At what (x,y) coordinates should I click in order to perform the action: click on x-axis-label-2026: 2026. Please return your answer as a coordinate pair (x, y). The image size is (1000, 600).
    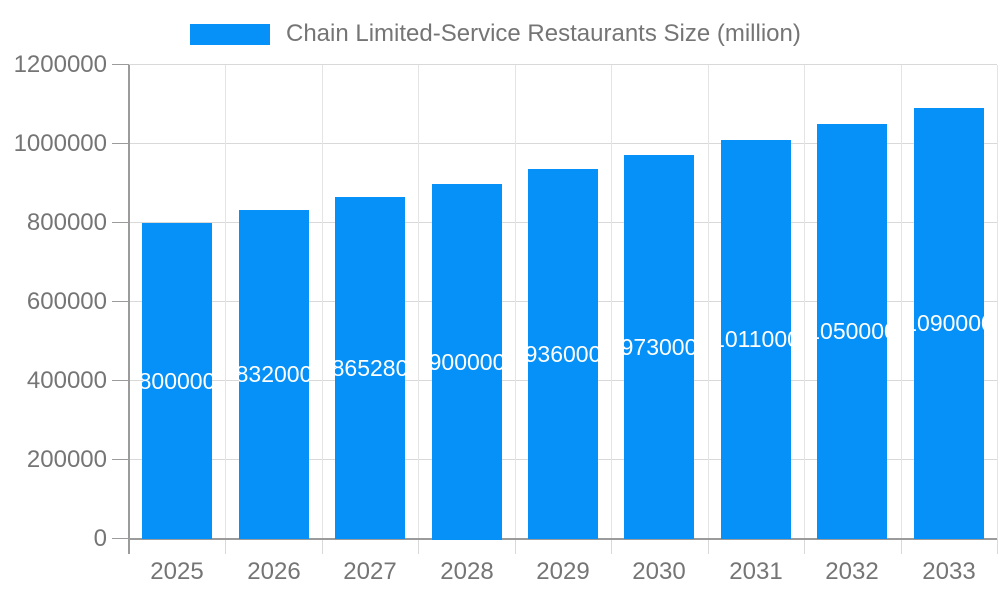
    Looking at the image, I should click on (274, 571).